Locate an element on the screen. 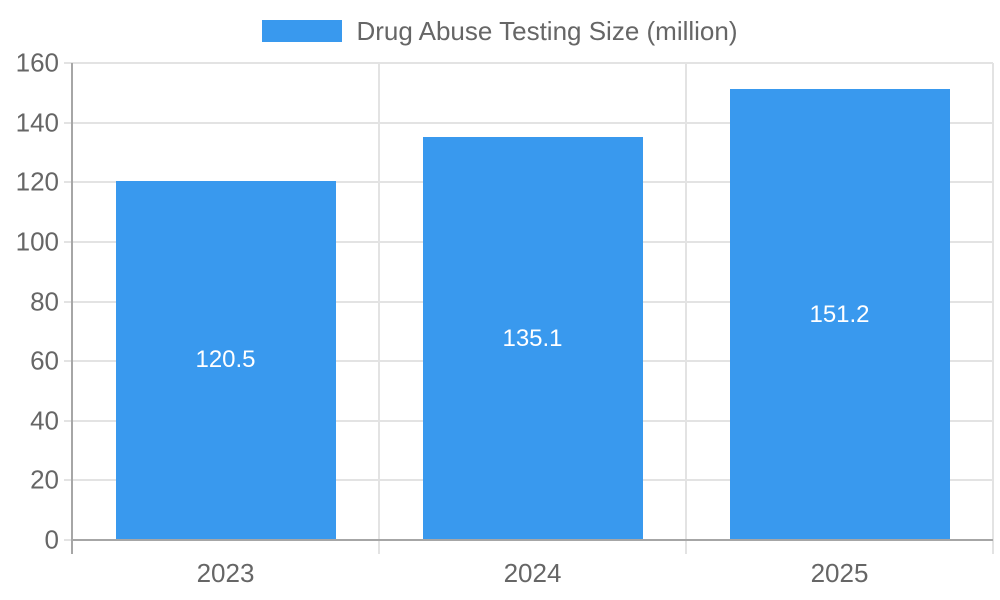 The image size is (1000, 600). y-tick-label: 0 is located at coordinates (51, 539).